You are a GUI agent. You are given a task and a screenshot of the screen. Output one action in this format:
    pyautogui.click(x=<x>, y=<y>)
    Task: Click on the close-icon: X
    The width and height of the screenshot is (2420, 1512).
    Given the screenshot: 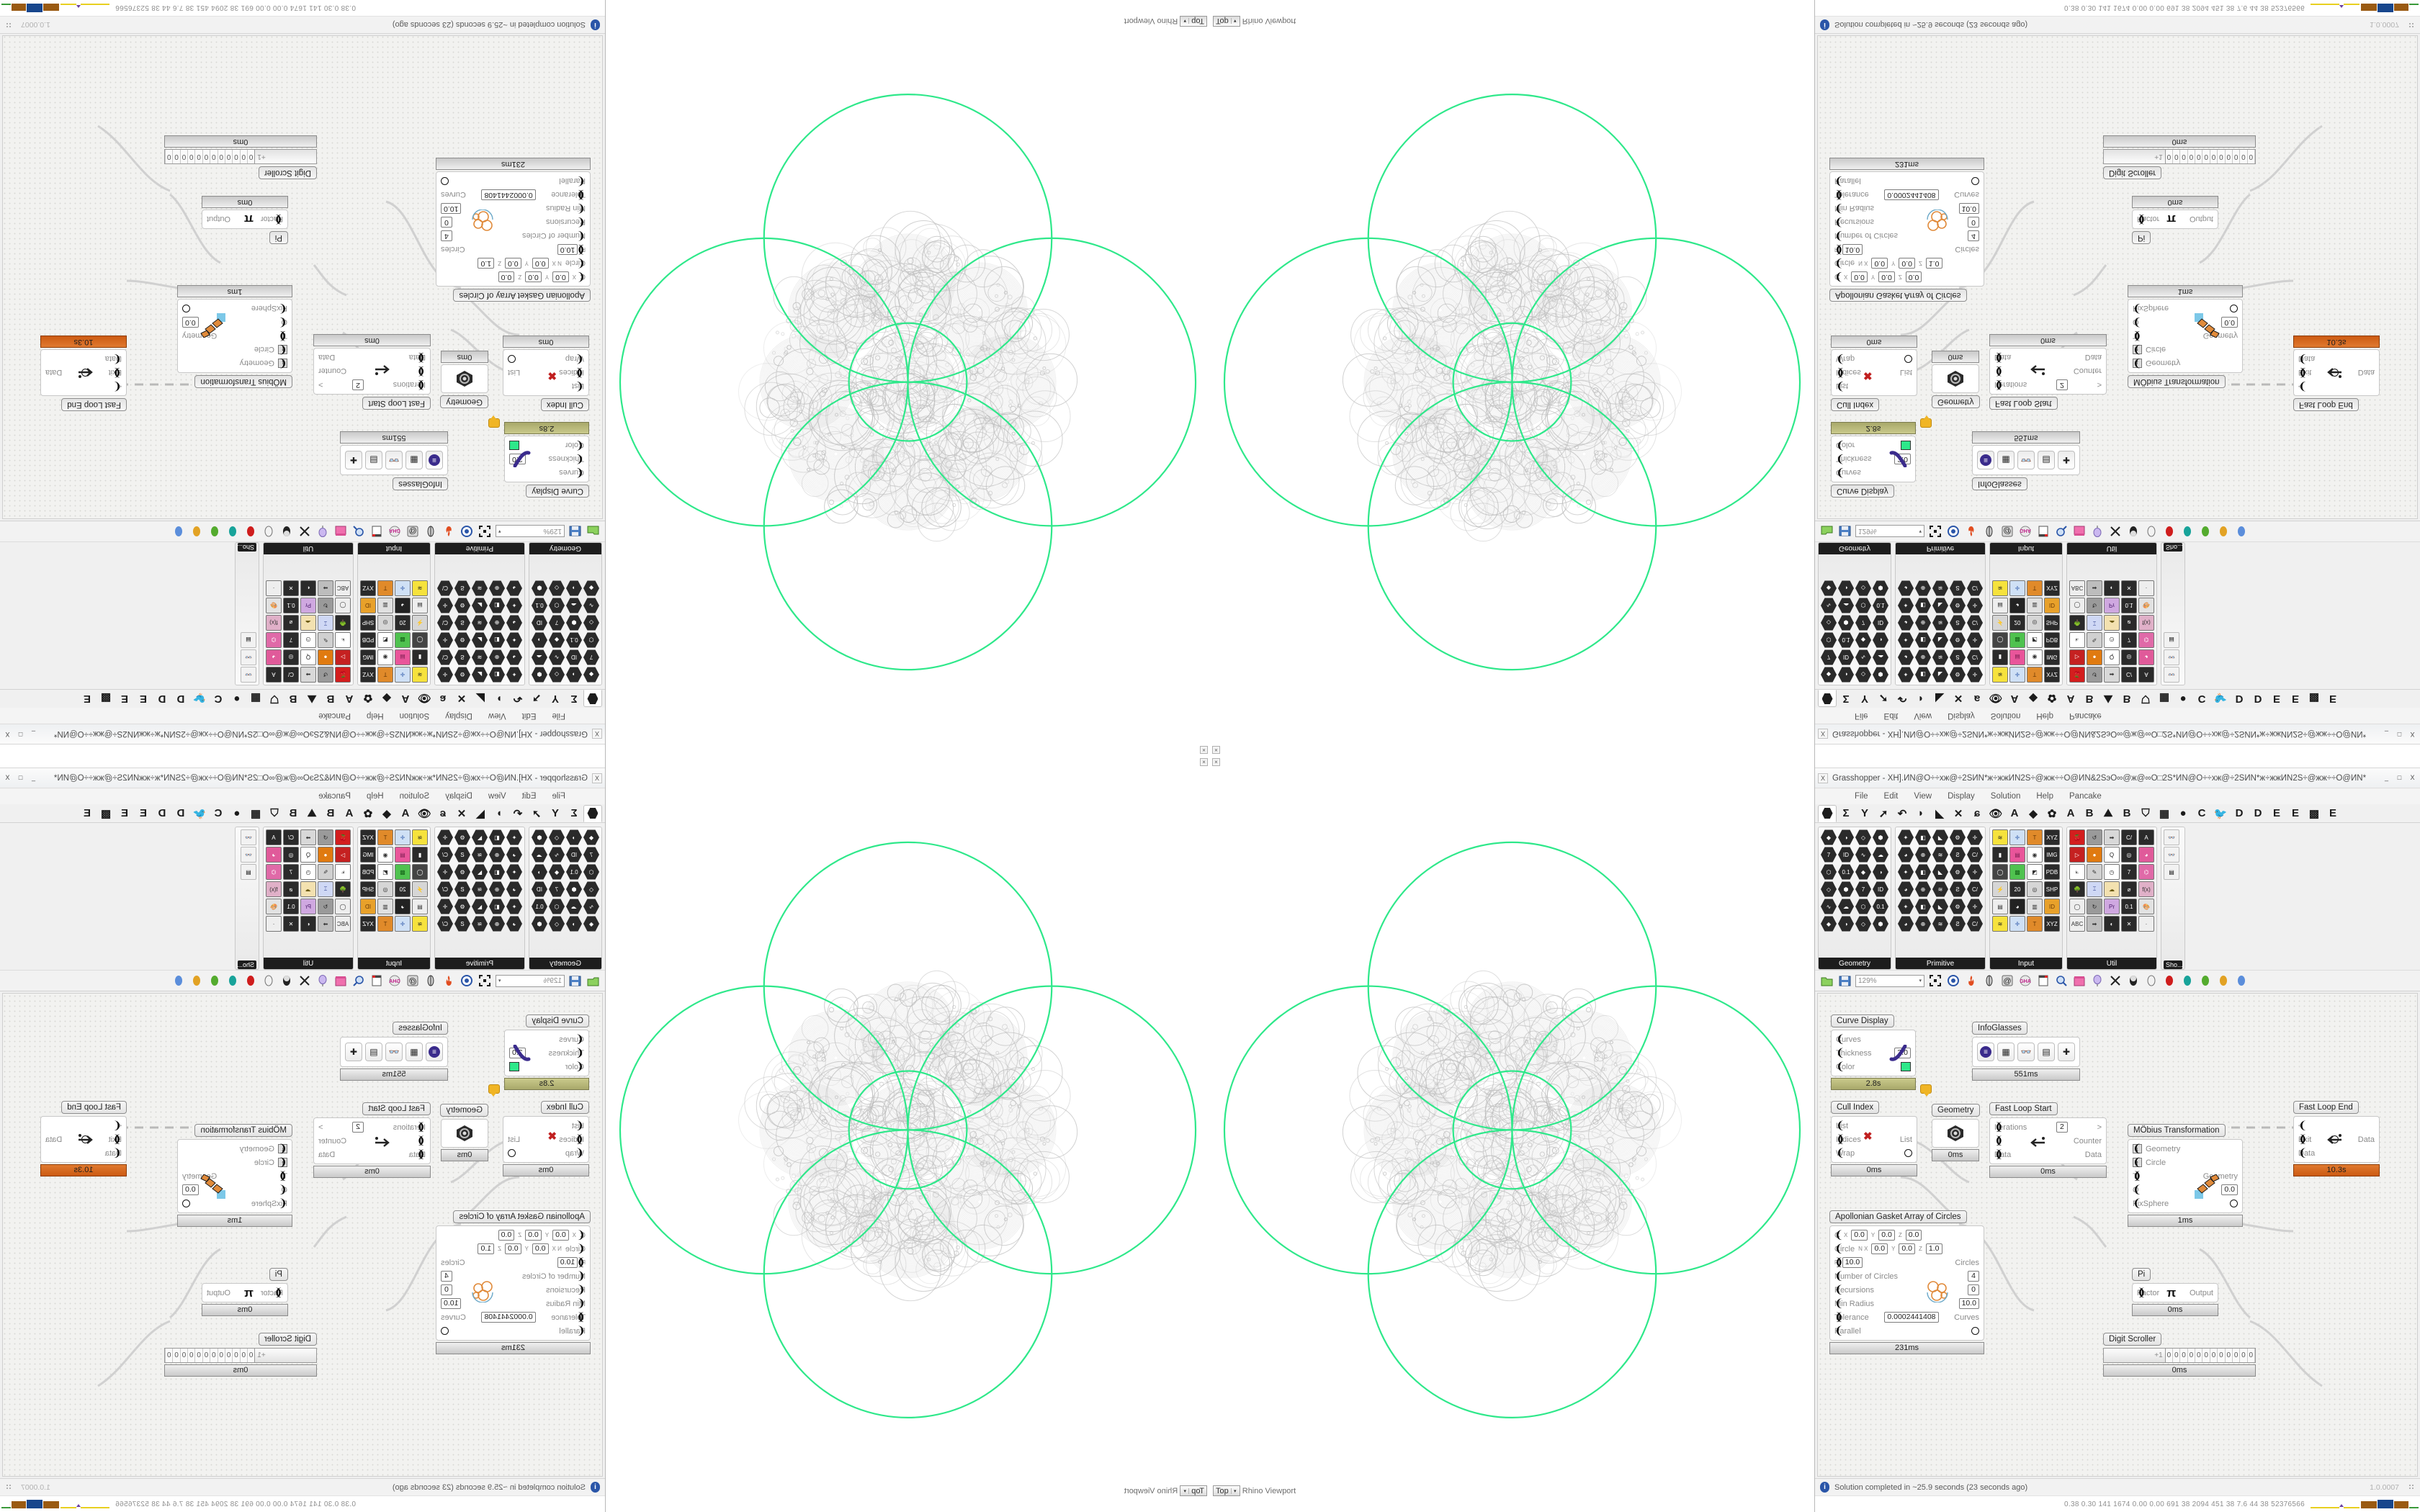 What is the action you would take?
    pyautogui.click(x=2412, y=734)
    